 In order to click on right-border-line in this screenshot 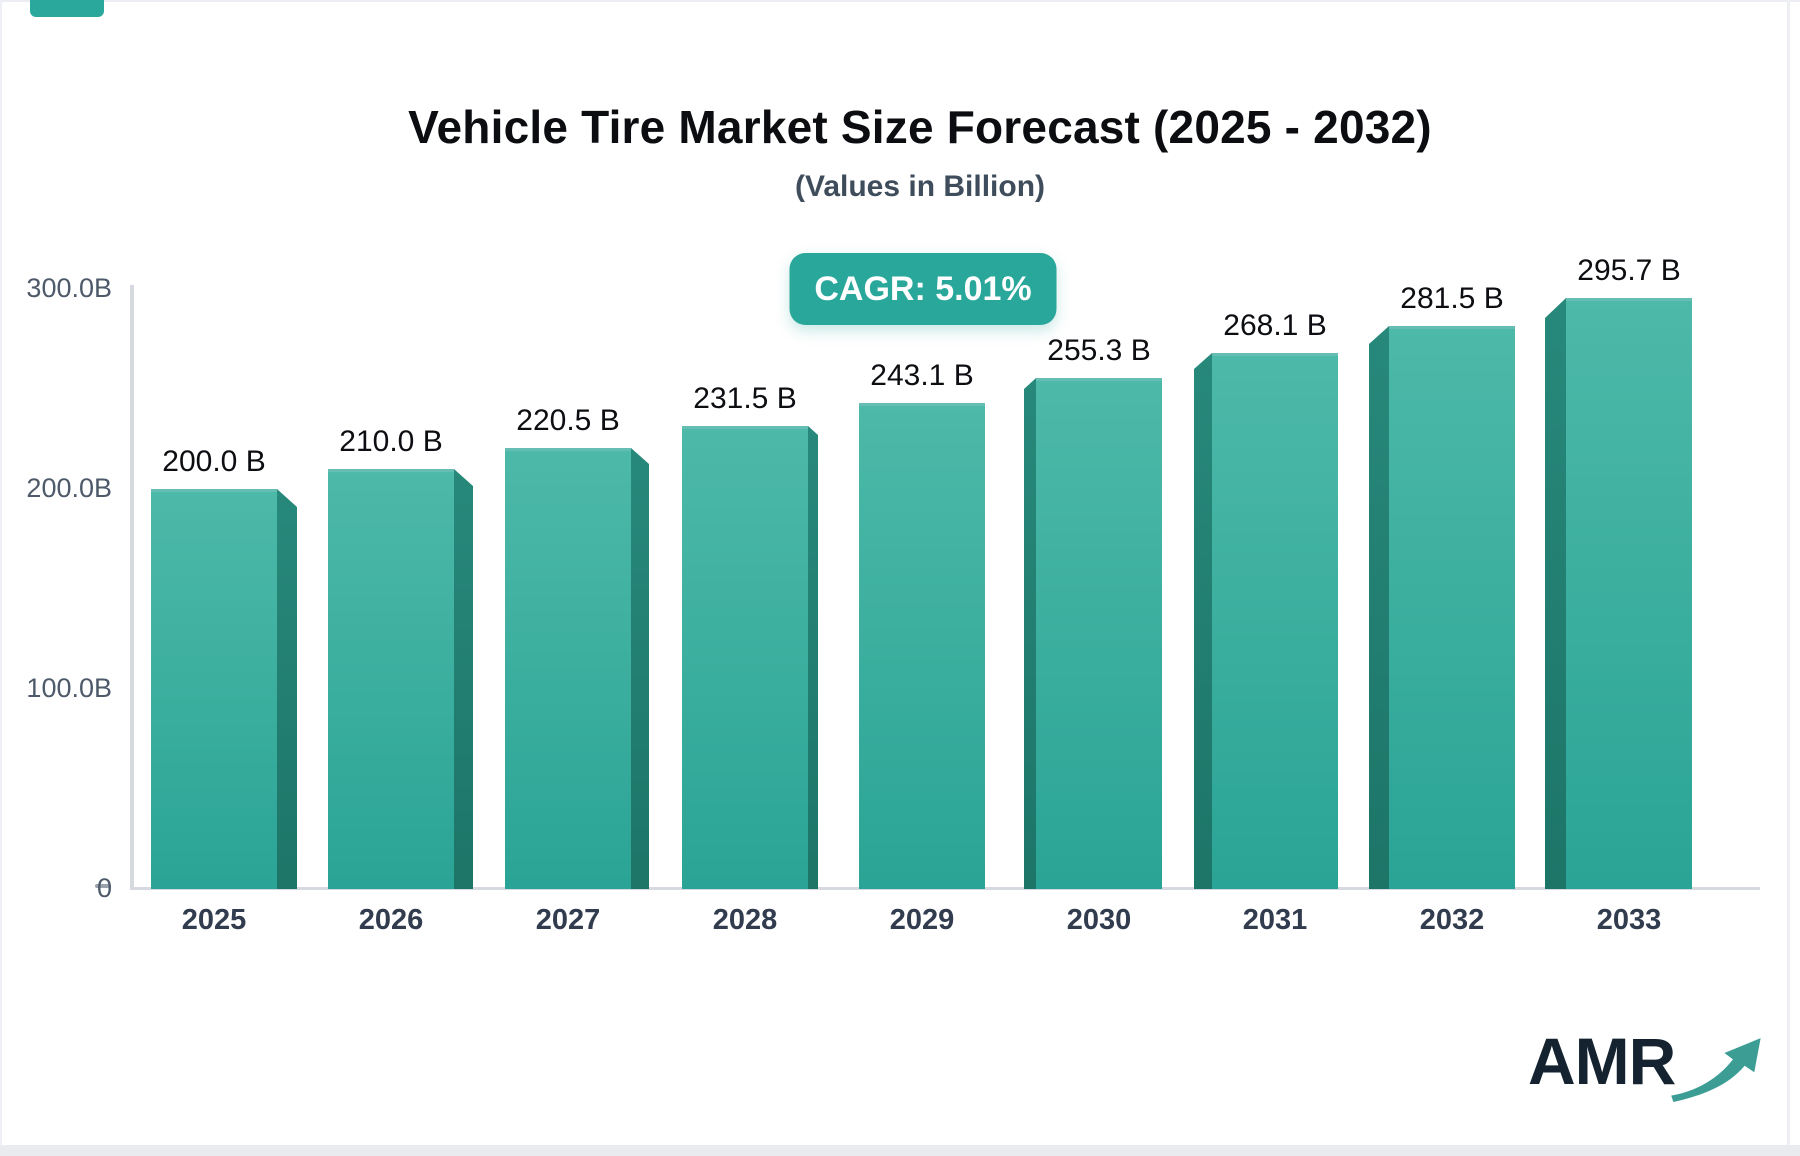, I will do `click(1788, 578)`.